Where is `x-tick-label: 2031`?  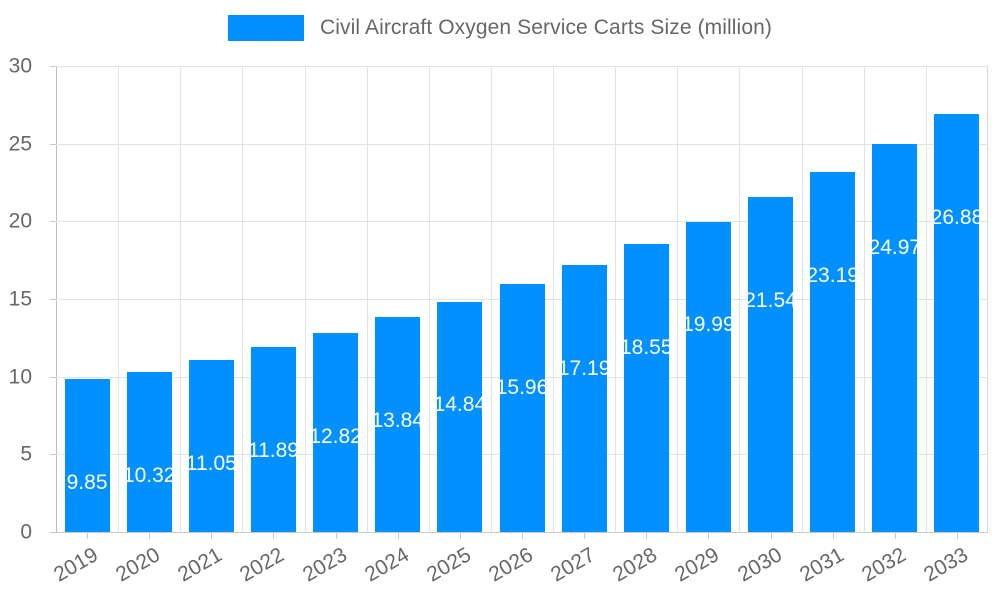
x-tick-label: 2031 is located at coordinates (821, 565).